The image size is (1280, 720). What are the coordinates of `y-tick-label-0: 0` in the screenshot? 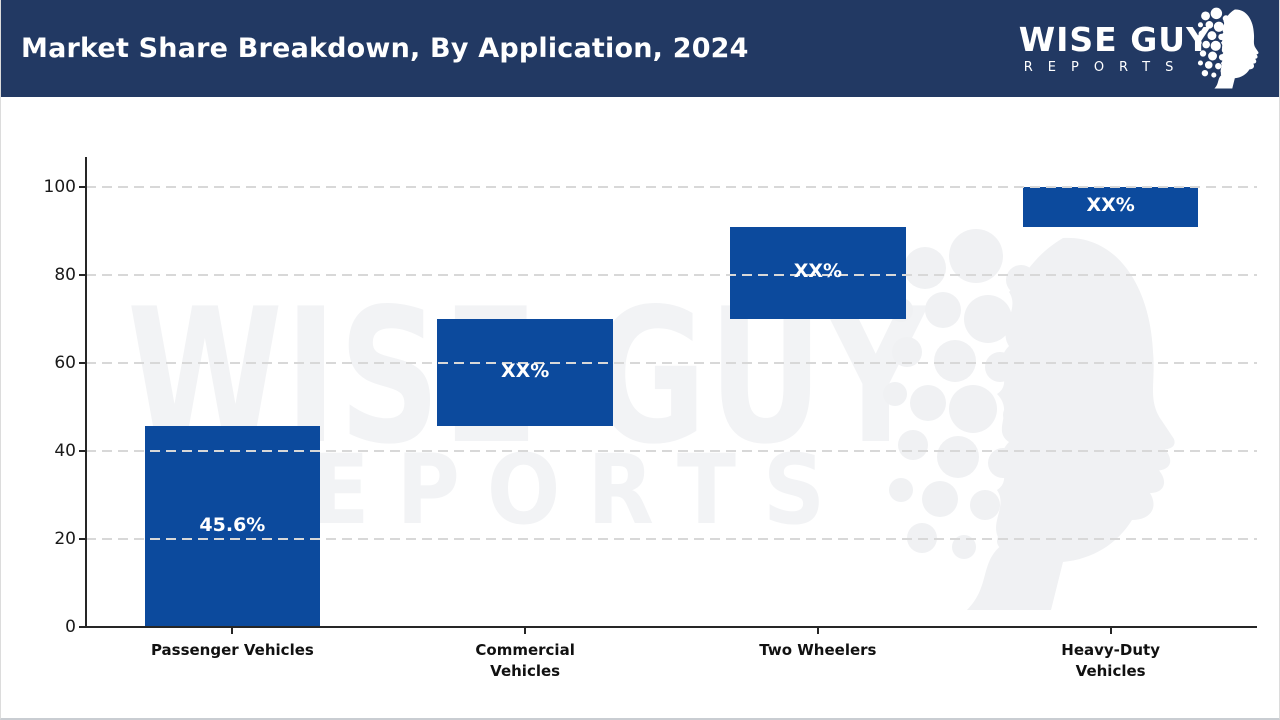 It's located at (70, 627).